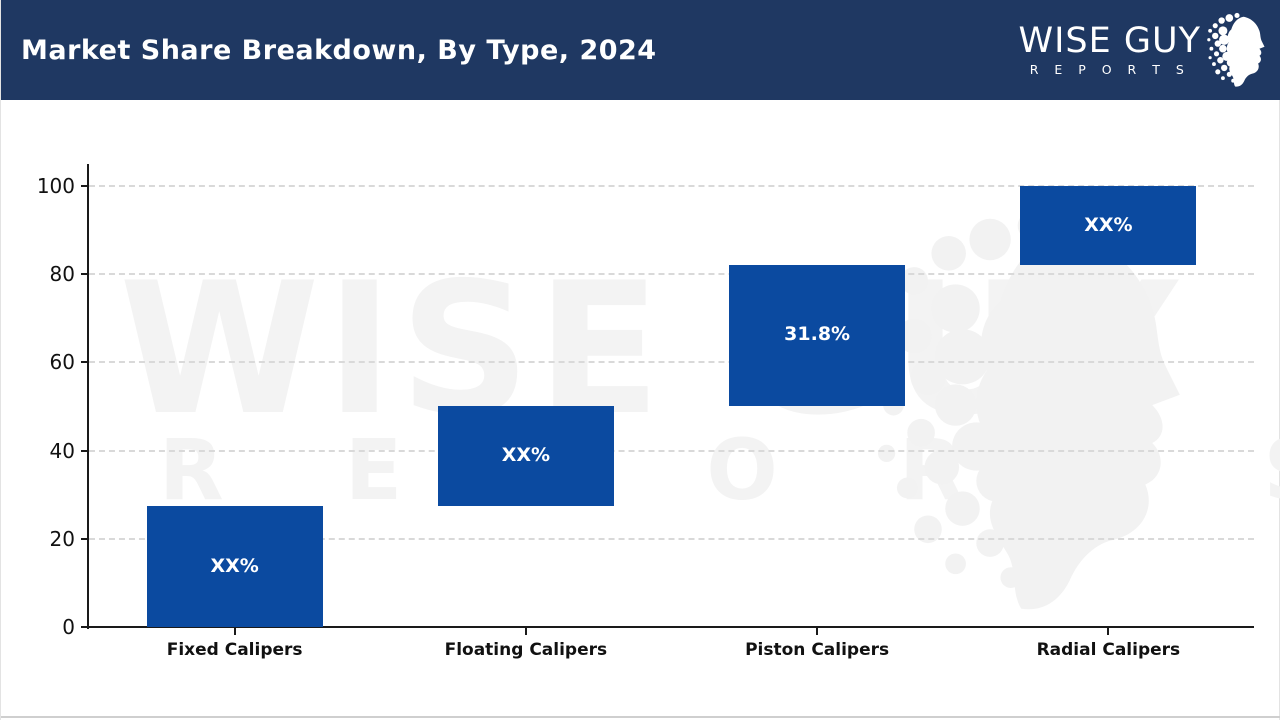 The height and width of the screenshot is (720, 1280). What do you see at coordinates (640, 717) in the screenshot?
I see `page-bottom-border` at bounding box center [640, 717].